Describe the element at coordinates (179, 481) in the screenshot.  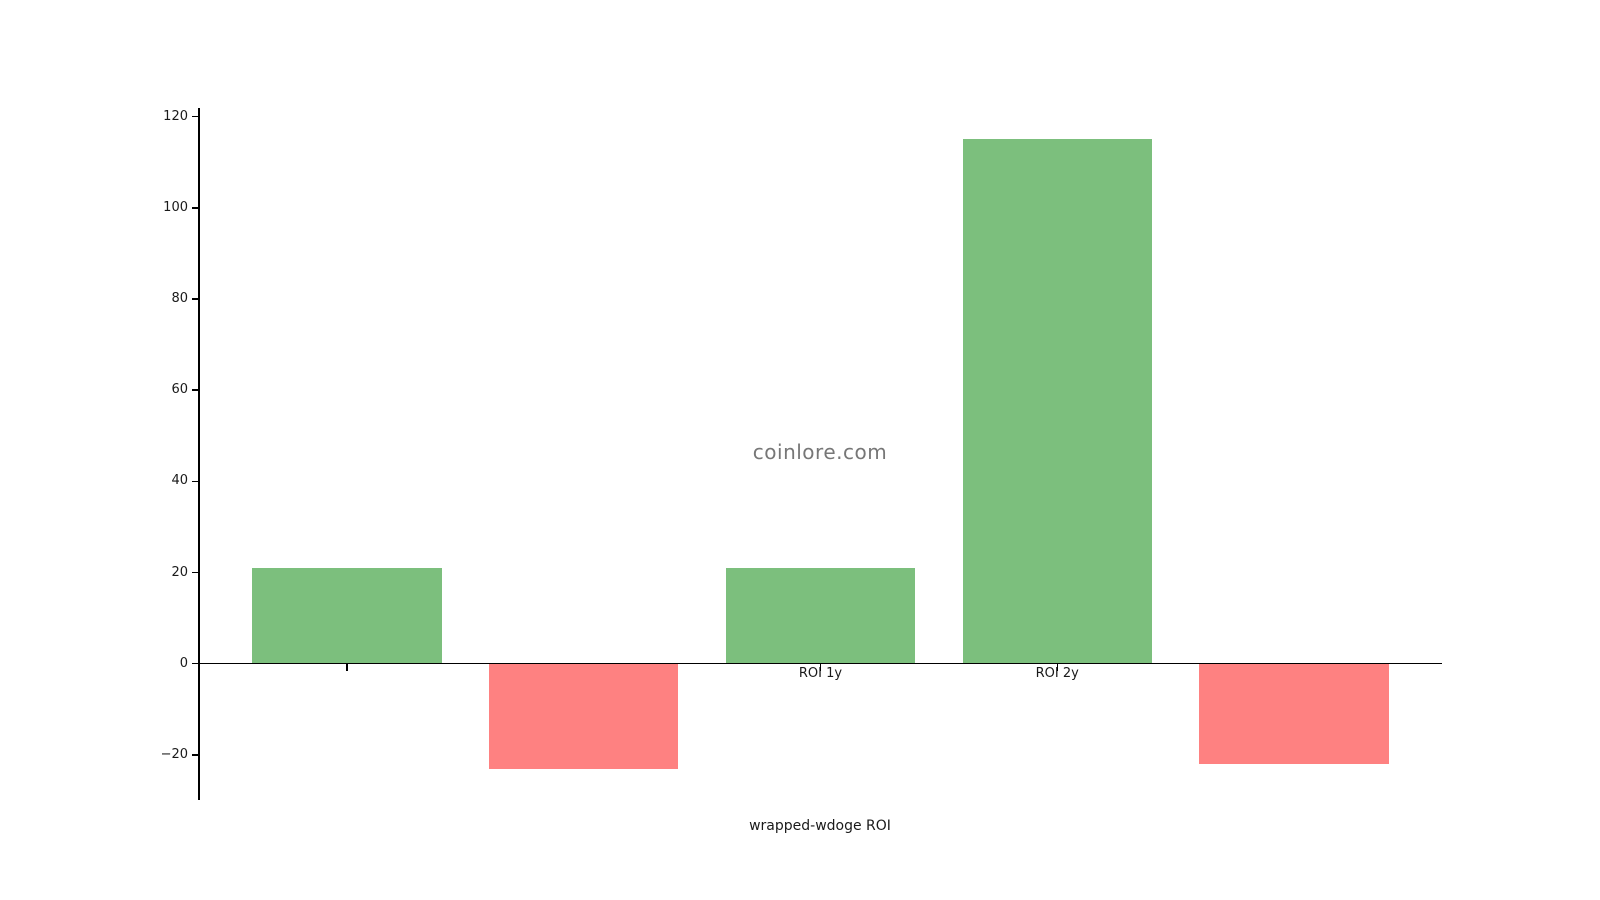
I see `y-tick-label-40: 40` at that location.